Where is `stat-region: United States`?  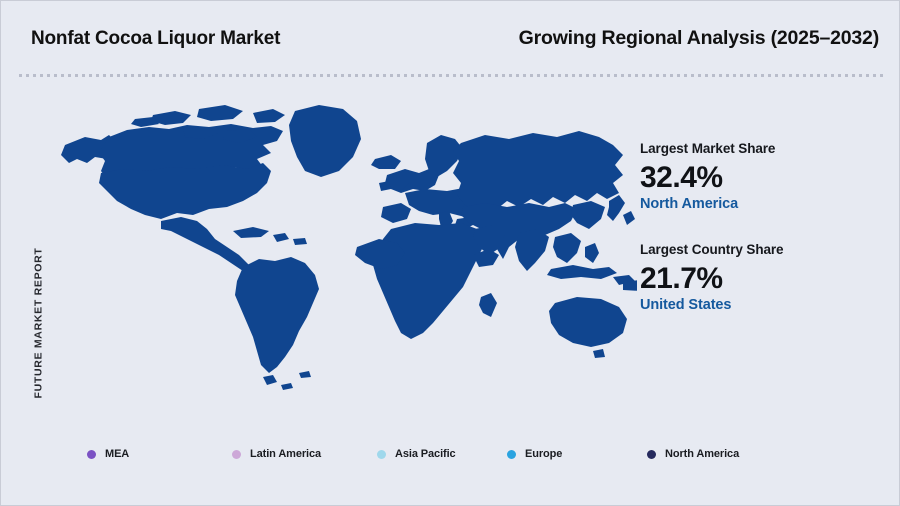 stat-region: United States is located at coordinates (686, 305).